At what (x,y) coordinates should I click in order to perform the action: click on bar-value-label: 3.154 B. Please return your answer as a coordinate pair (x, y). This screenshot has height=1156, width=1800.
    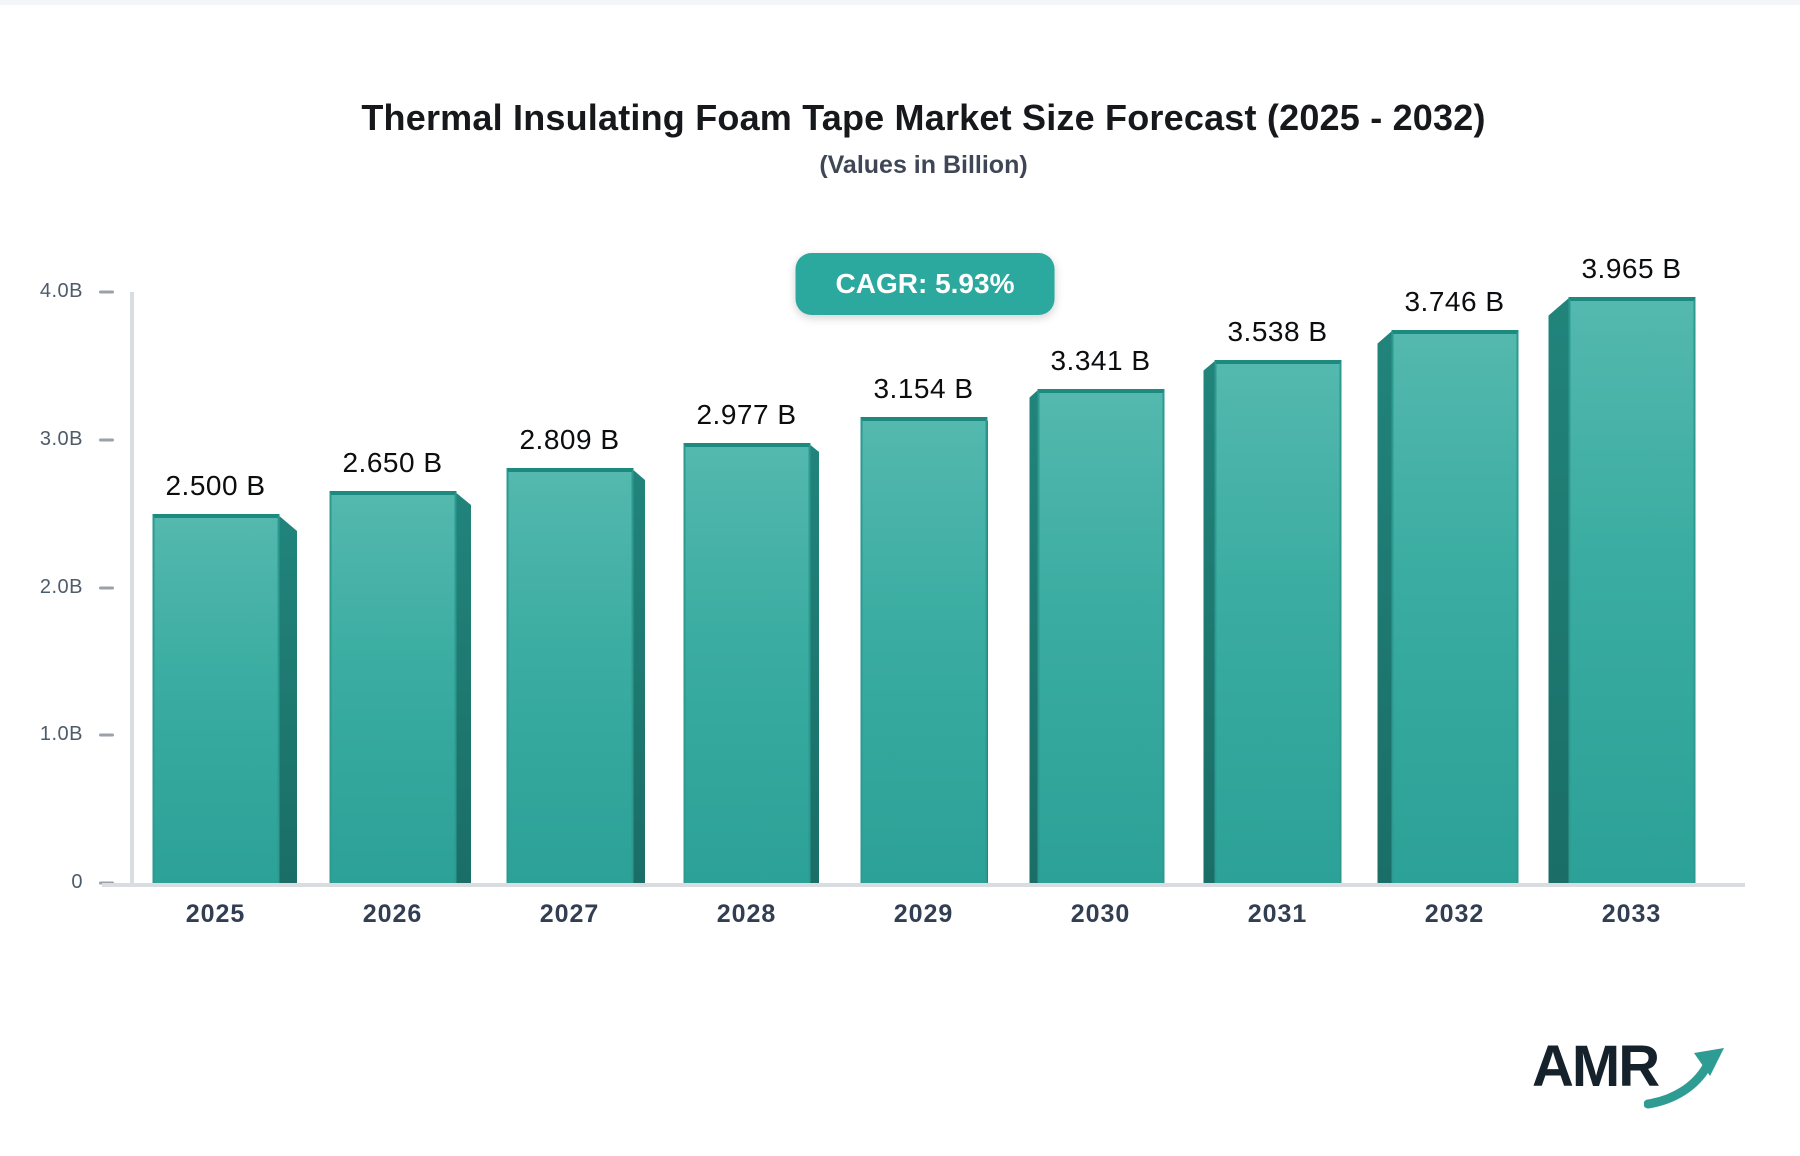
    Looking at the image, I should click on (923, 388).